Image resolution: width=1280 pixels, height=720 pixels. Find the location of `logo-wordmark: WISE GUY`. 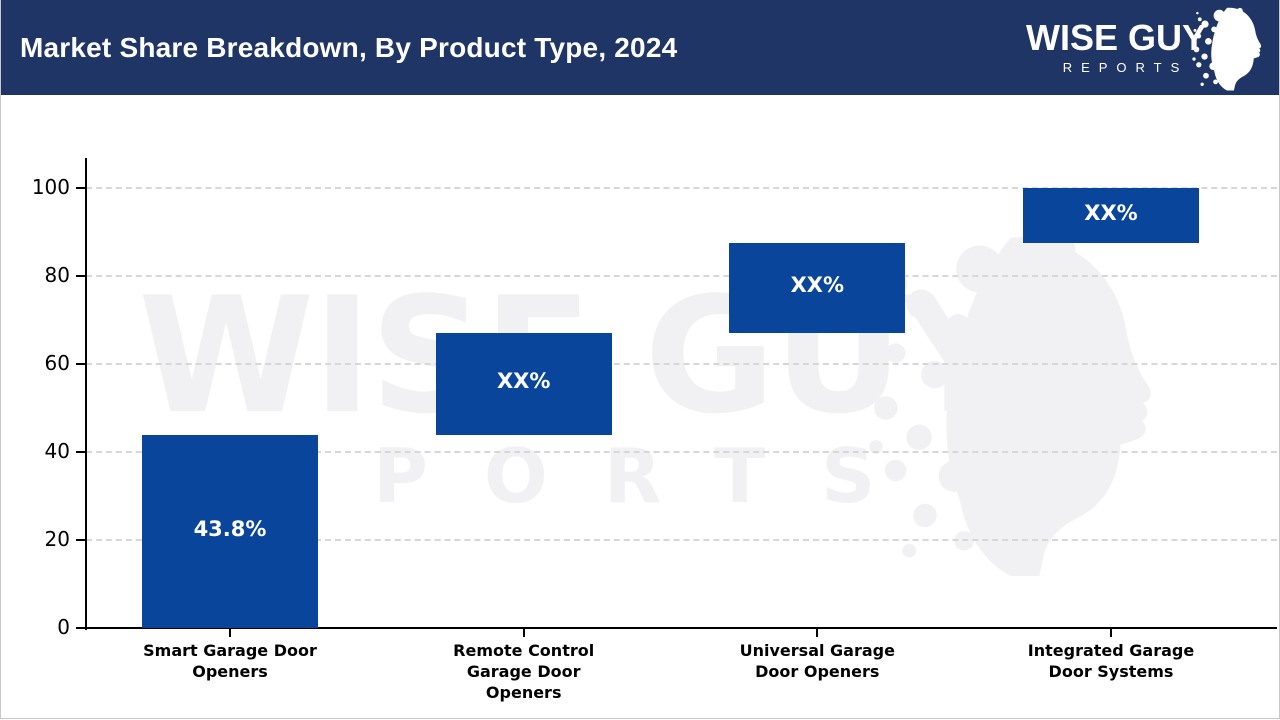

logo-wordmark: WISE GUY is located at coordinates (1116, 37).